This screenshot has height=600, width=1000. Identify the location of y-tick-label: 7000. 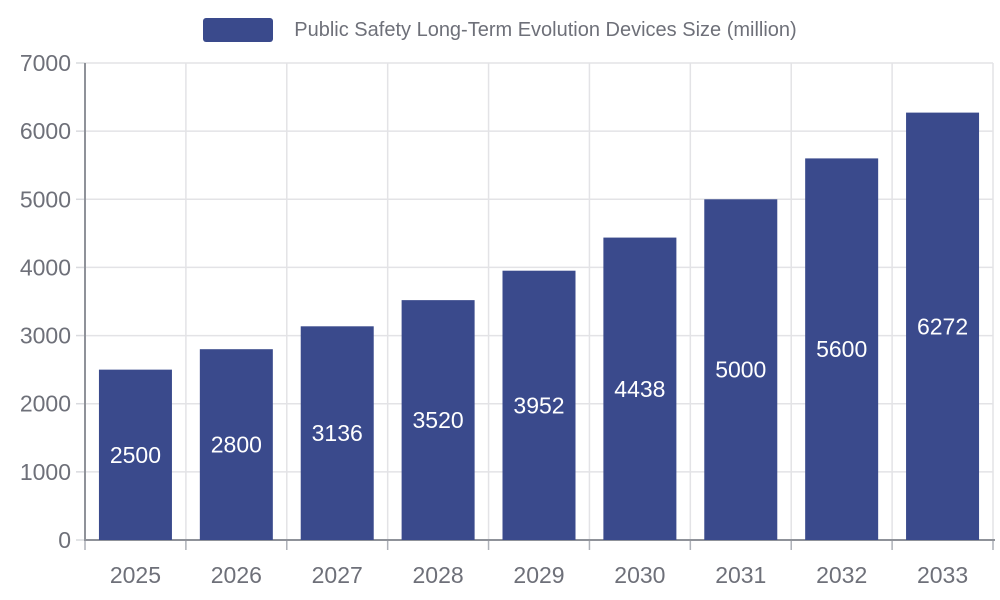
(45, 63).